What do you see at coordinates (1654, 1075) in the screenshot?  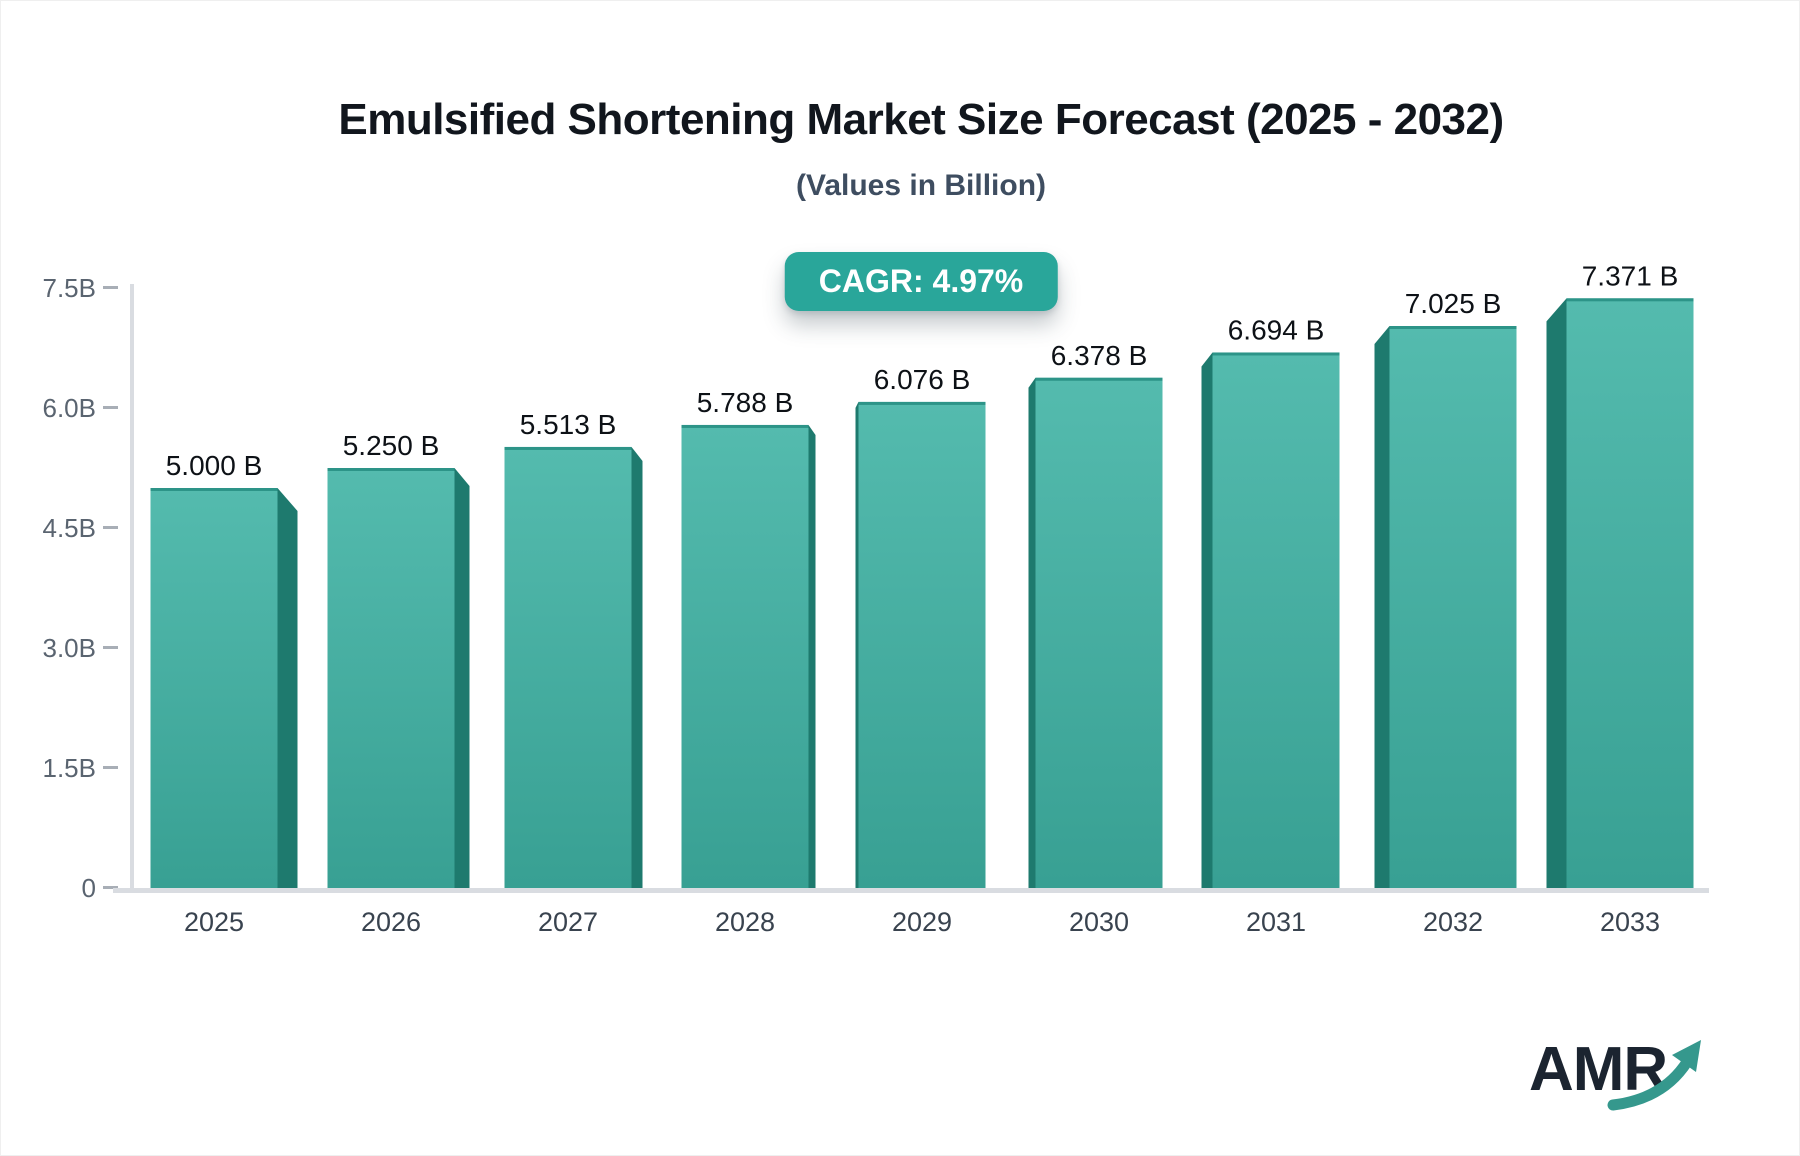 I see `growth-arrow-icon` at bounding box center [1654, 1075].